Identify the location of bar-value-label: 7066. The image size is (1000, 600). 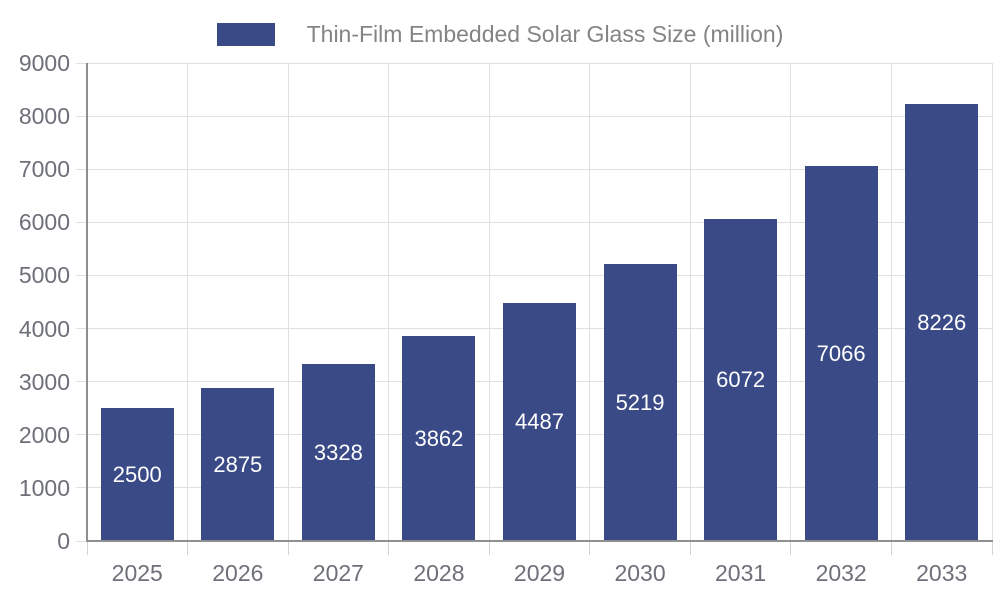
(841, 353).